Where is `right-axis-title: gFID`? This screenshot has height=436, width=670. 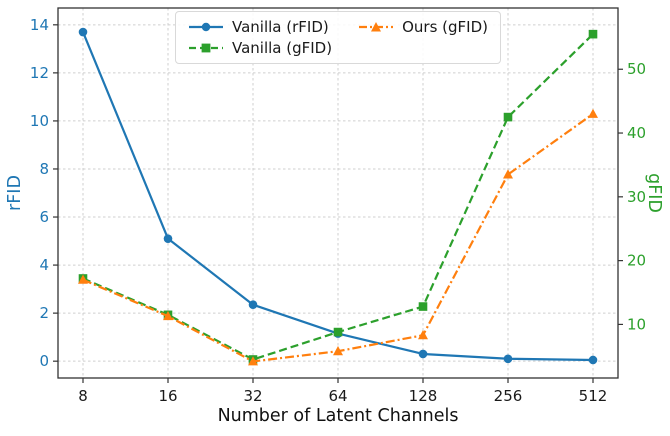
right-axis-title: gFID is located at coordinates (654, 193).